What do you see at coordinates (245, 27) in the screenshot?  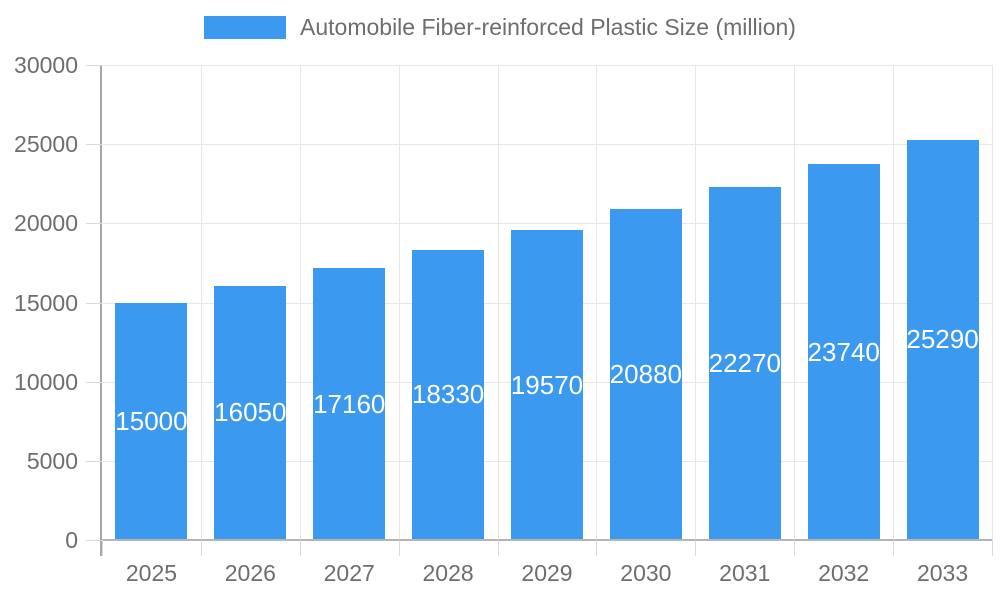 I see `legend-swatch` at bounding box center [245, 27].